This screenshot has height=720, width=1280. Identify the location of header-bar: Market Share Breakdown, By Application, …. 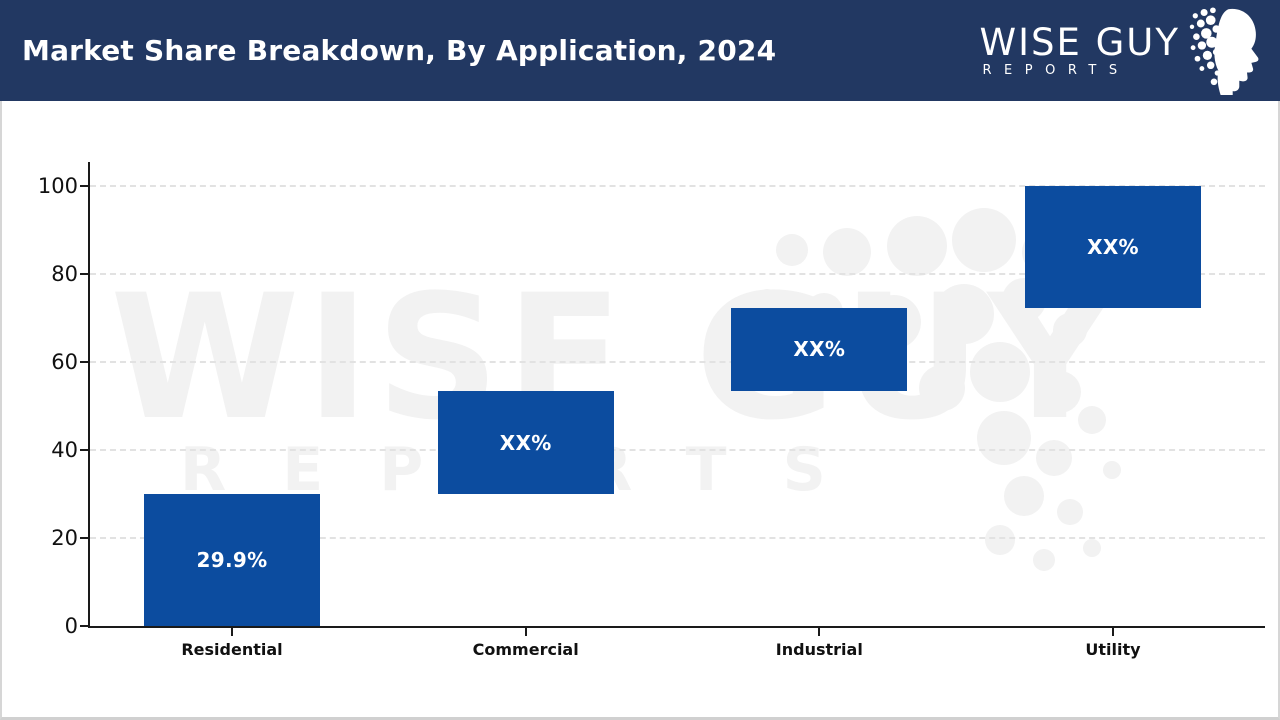
(640, 50).